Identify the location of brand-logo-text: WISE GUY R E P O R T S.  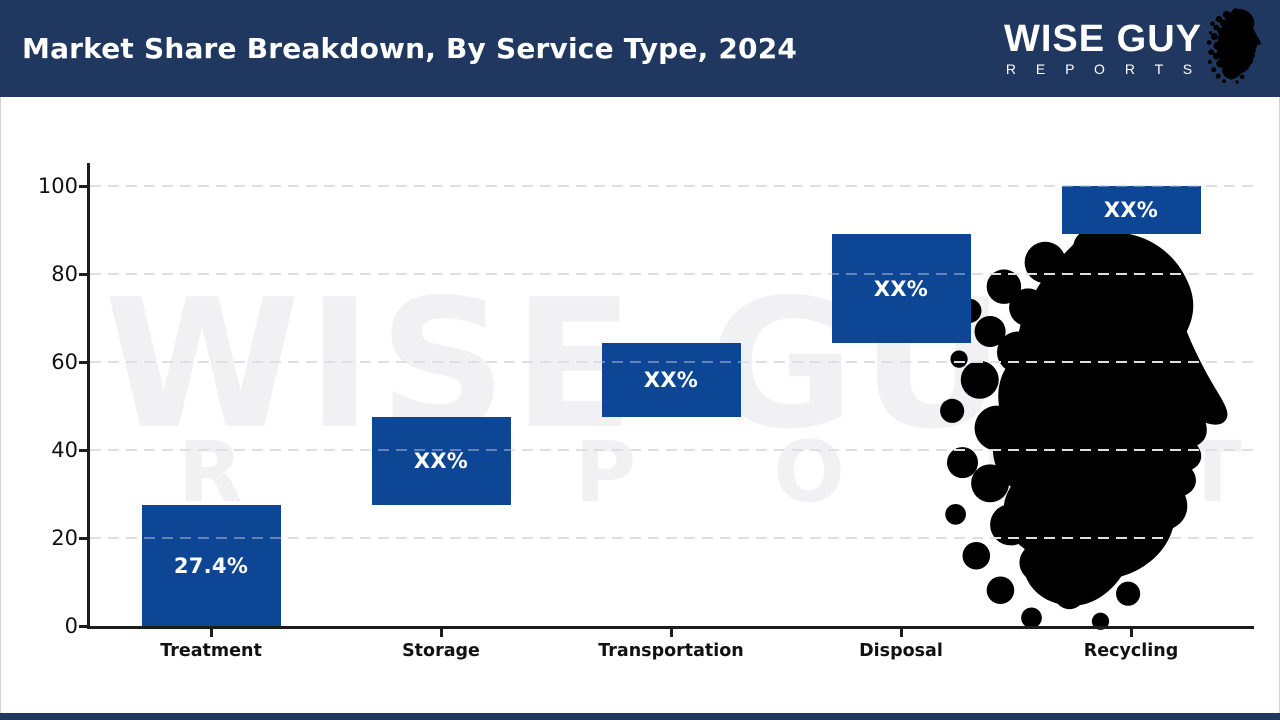
(1103, 47).